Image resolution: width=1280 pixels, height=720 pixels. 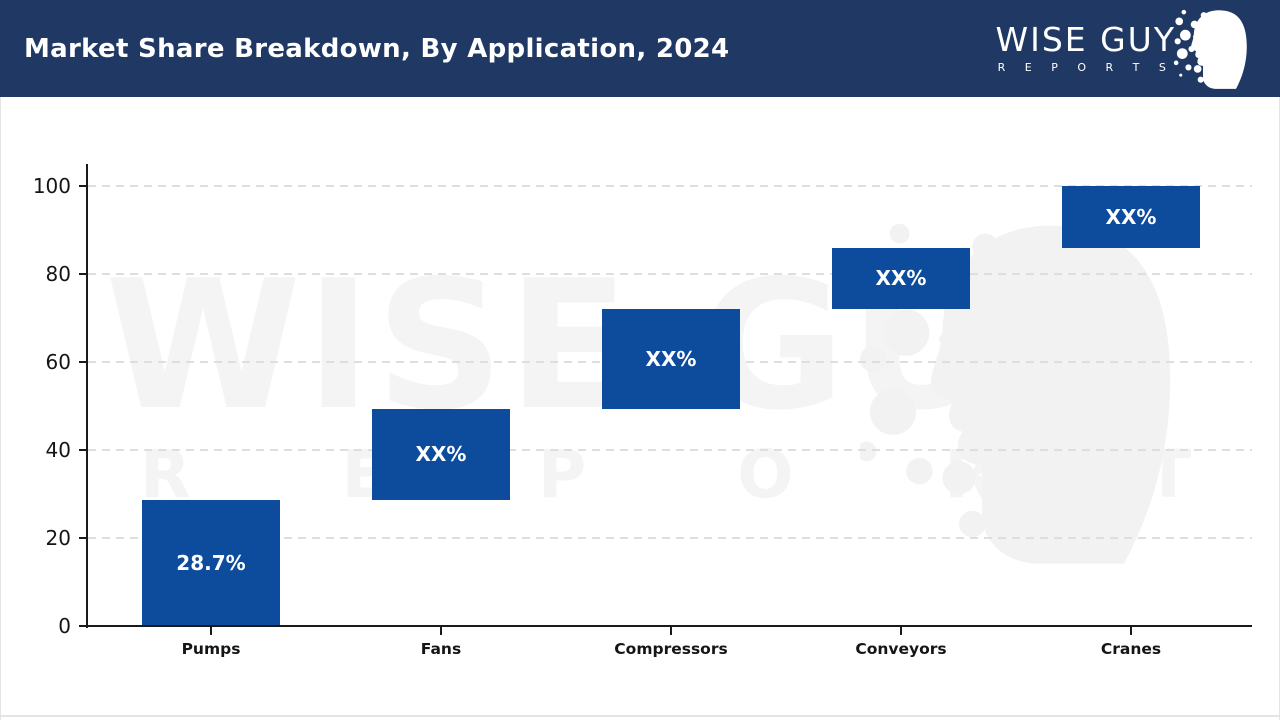 I want to click on bar-label-conveyors: XX%, so click(x=901, y=278).